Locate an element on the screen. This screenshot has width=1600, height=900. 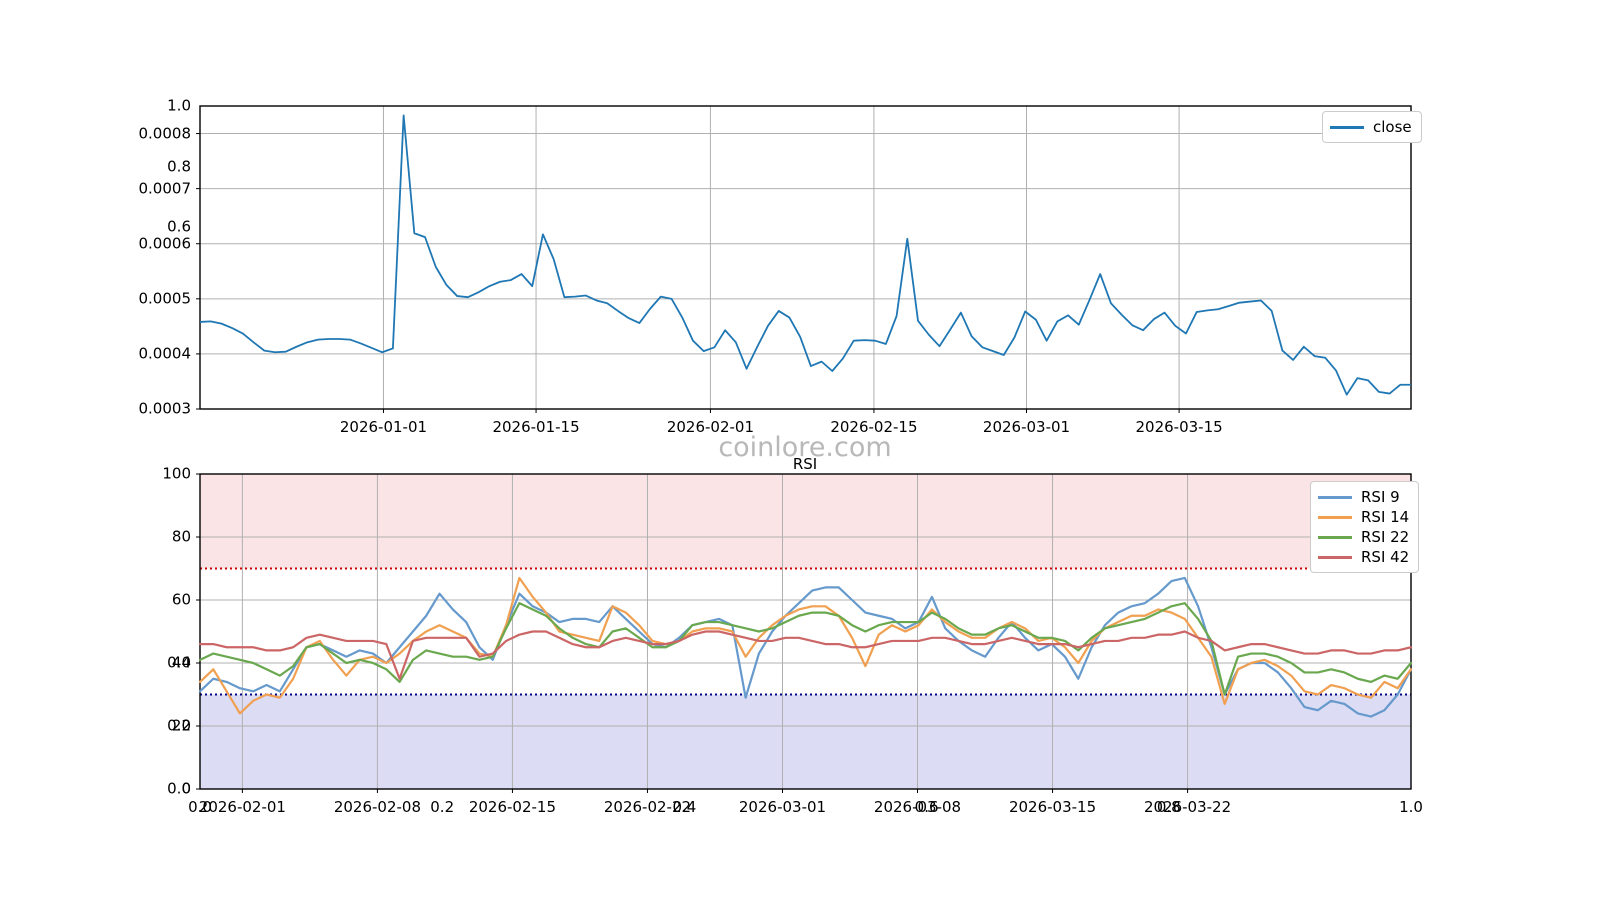
legend-item: RSI 22 is located at coordinates (1363, 537).